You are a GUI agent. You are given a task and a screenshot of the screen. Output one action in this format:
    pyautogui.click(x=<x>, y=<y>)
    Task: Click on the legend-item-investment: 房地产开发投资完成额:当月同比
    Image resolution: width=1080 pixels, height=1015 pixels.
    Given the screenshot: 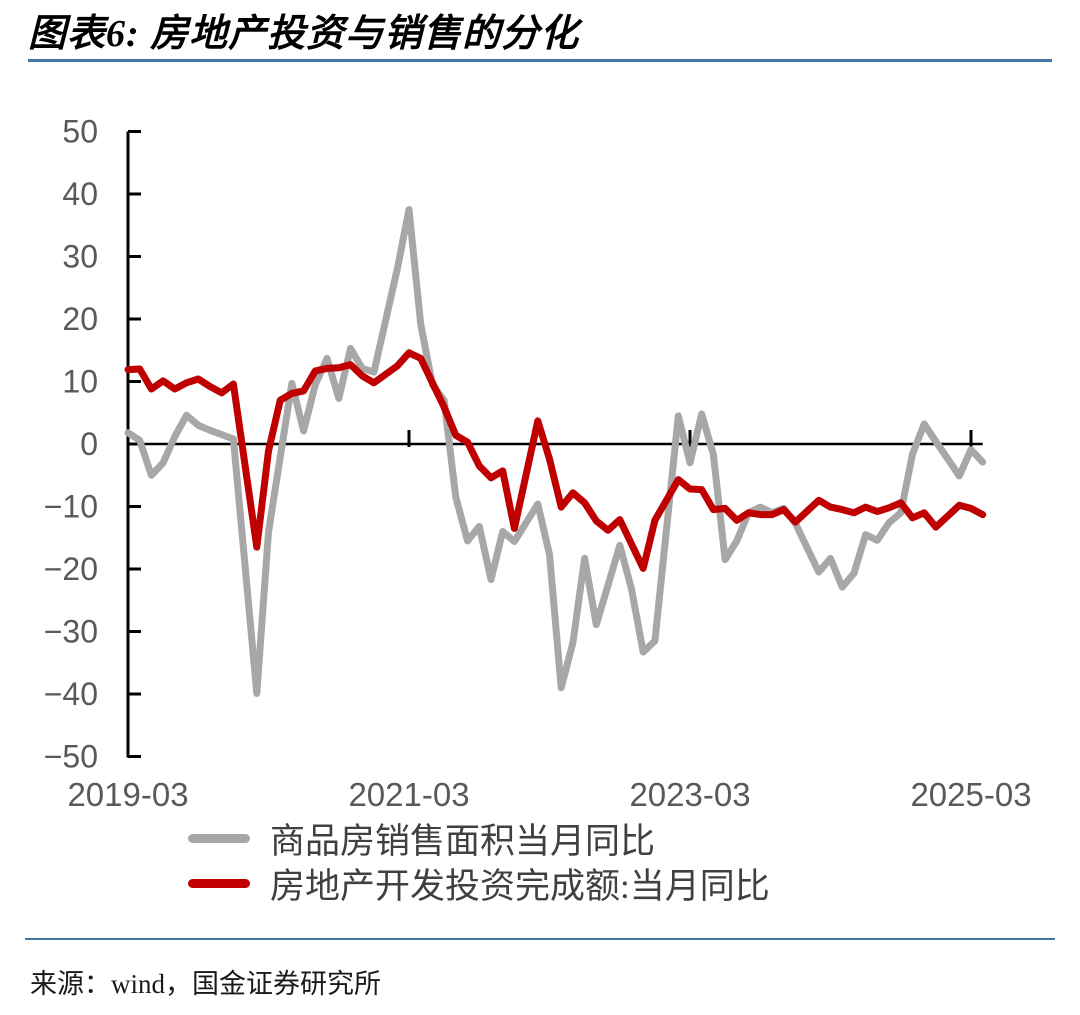 What is the action you would take?
    pyautogui.click(x=540, y=883)
    